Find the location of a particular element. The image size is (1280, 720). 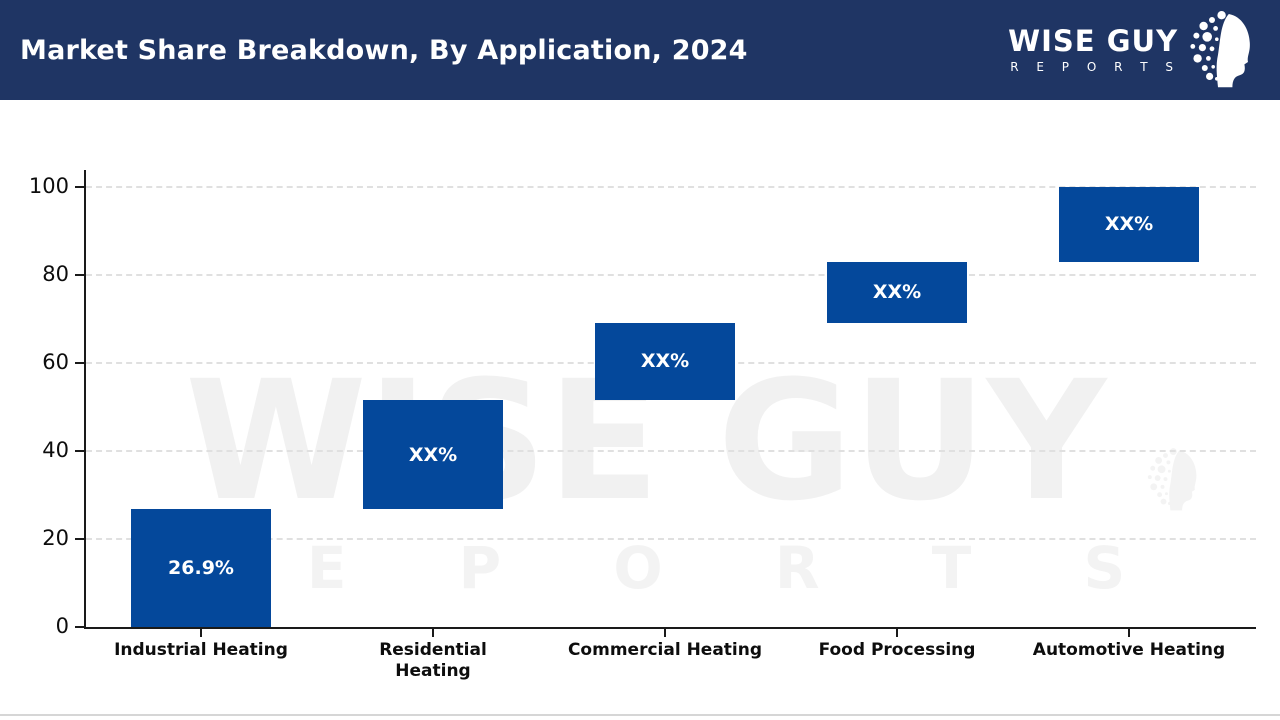

x-tick-food-processing is located at coordinates (897, 633).